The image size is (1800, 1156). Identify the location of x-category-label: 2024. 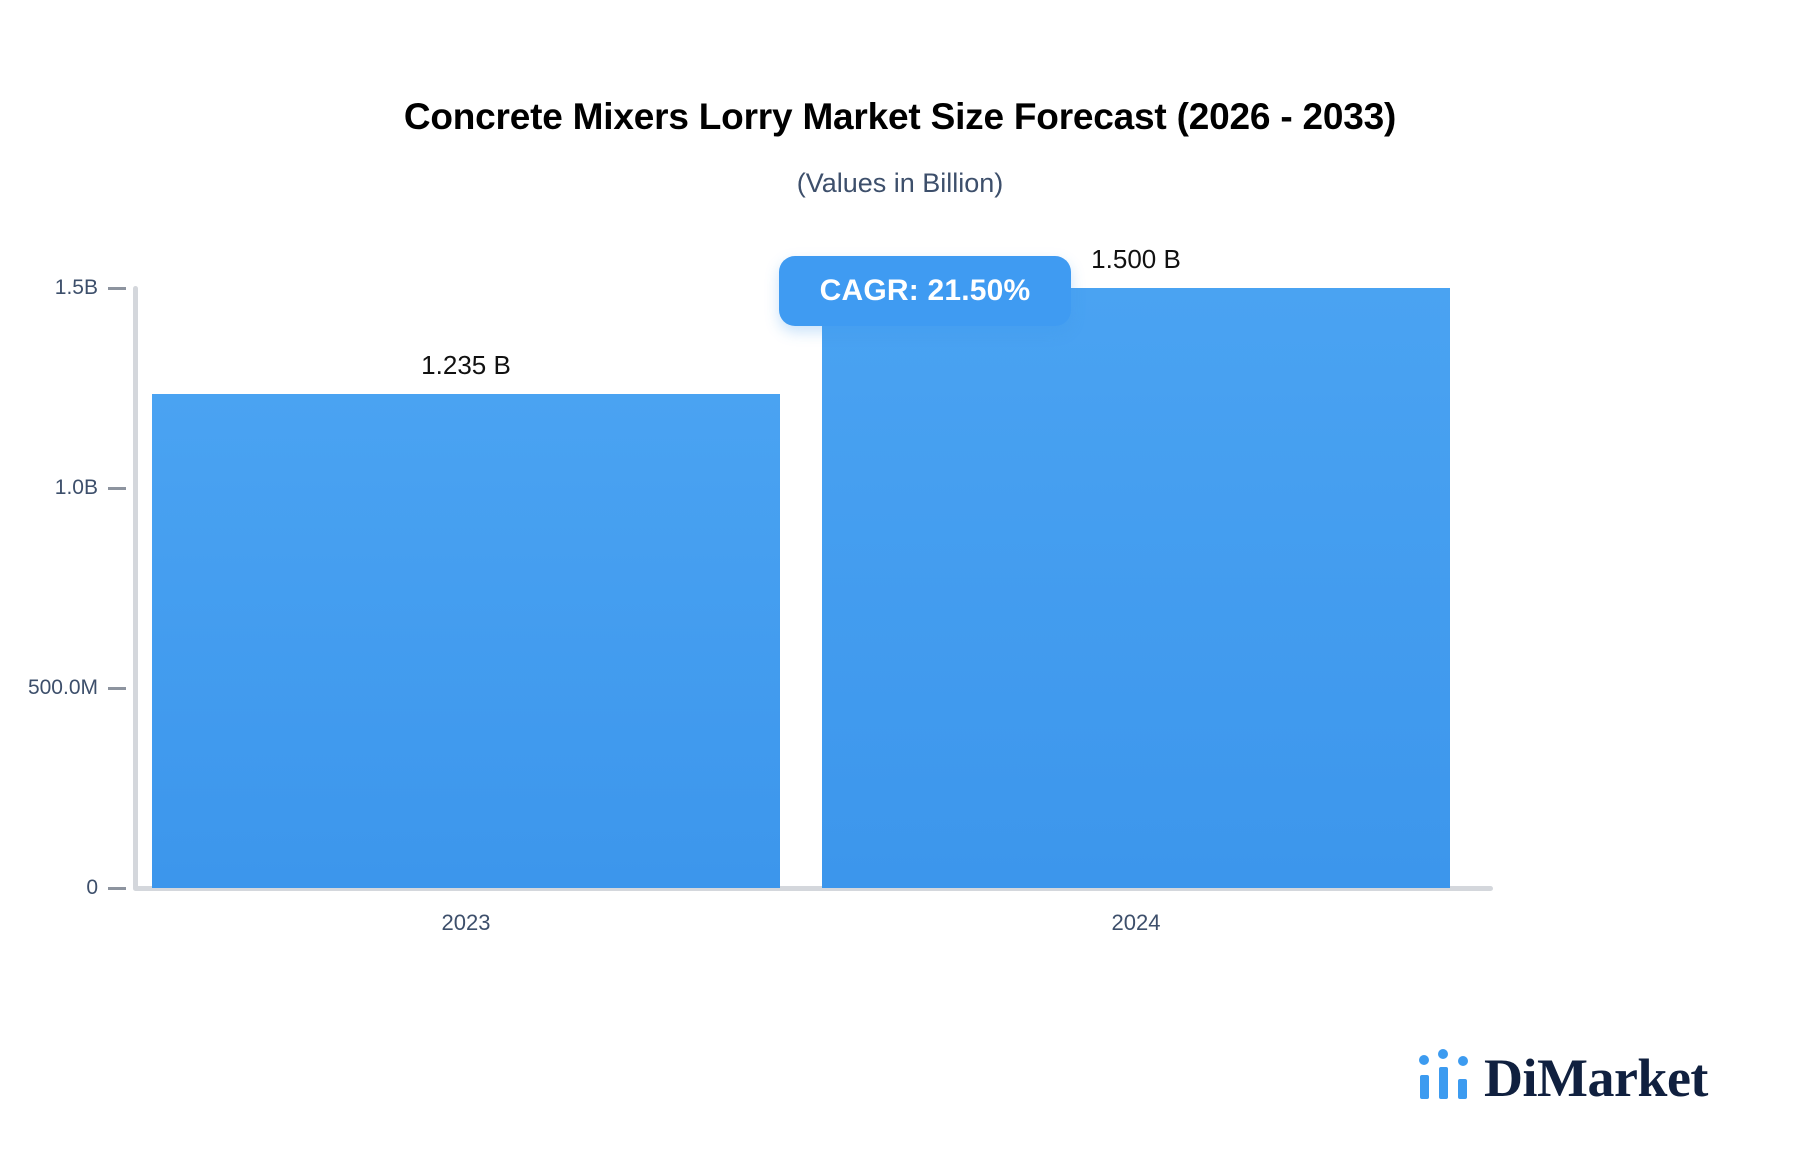
(1136, 922).